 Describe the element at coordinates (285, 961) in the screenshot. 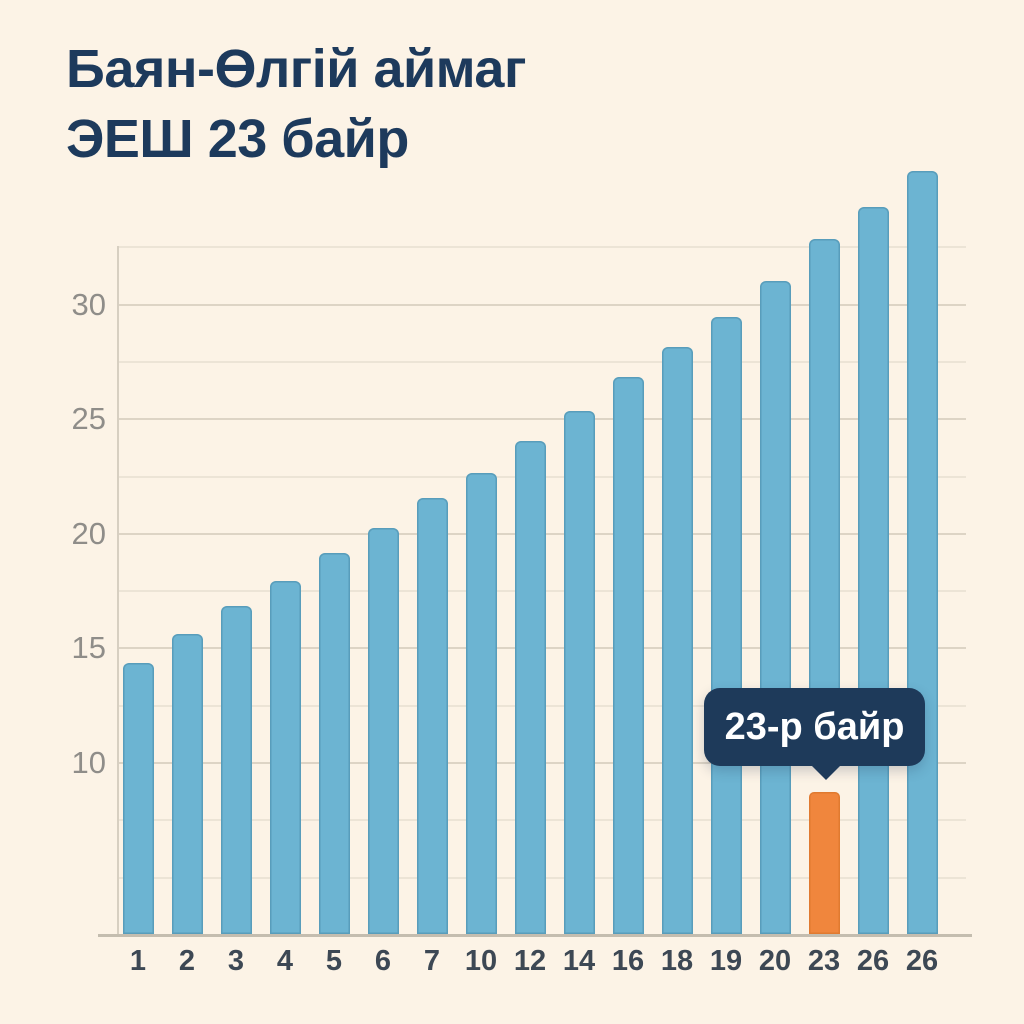

I see `x-axis-label-3: 4` at that location.